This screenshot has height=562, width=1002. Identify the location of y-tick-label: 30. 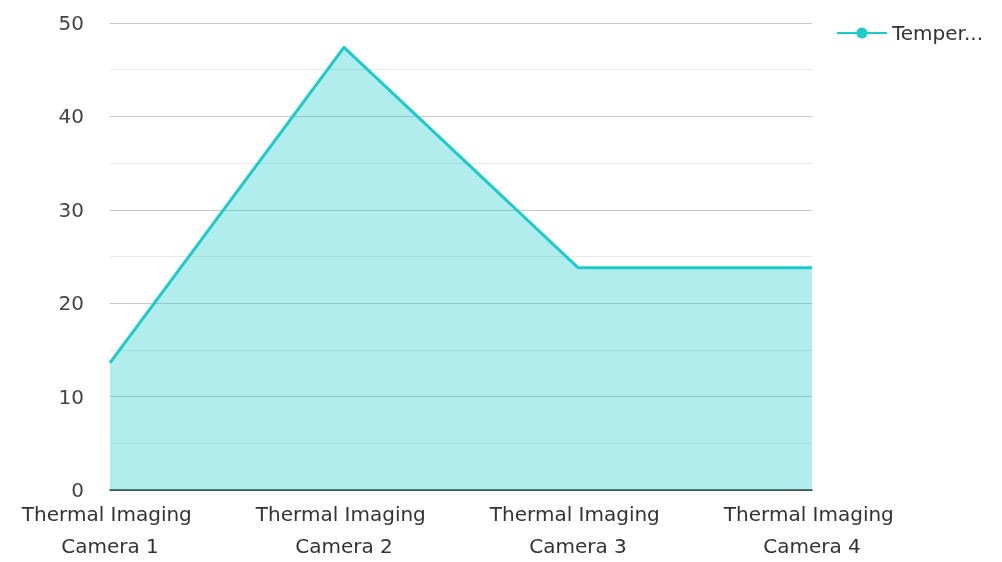
(71, 209).